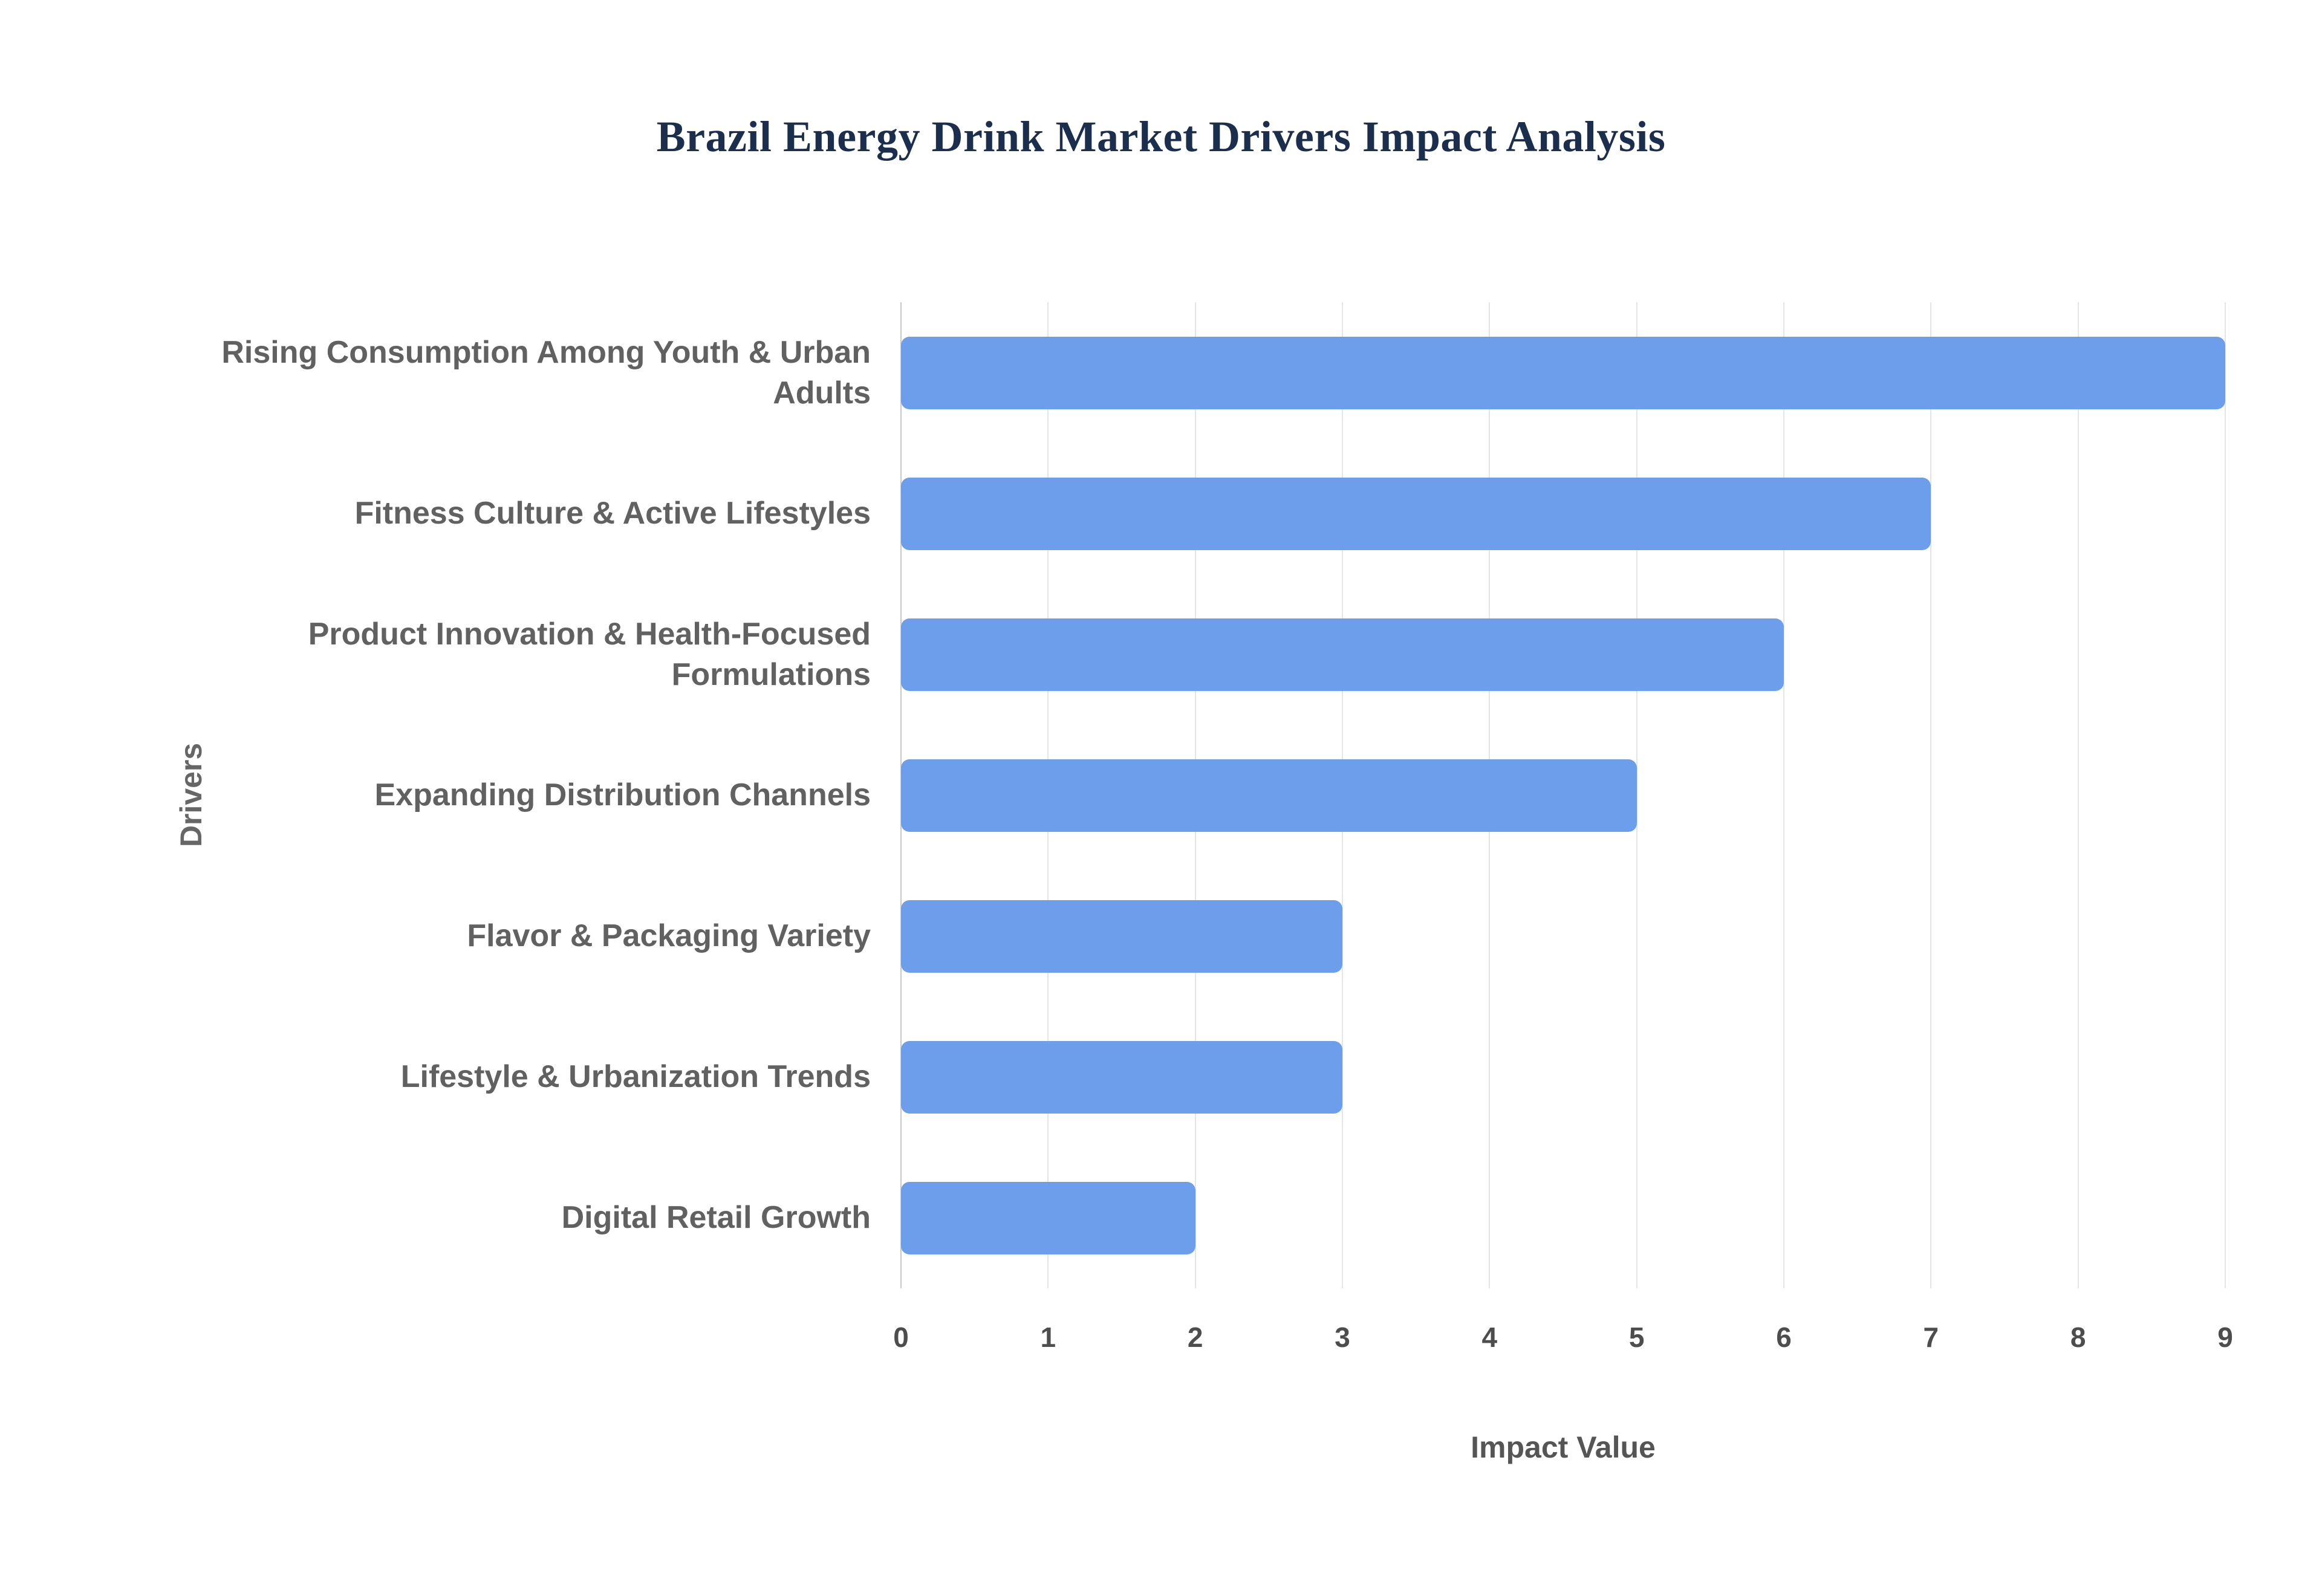  I want to click on x-axis-title: Impact Value, so click(1563, 1447).